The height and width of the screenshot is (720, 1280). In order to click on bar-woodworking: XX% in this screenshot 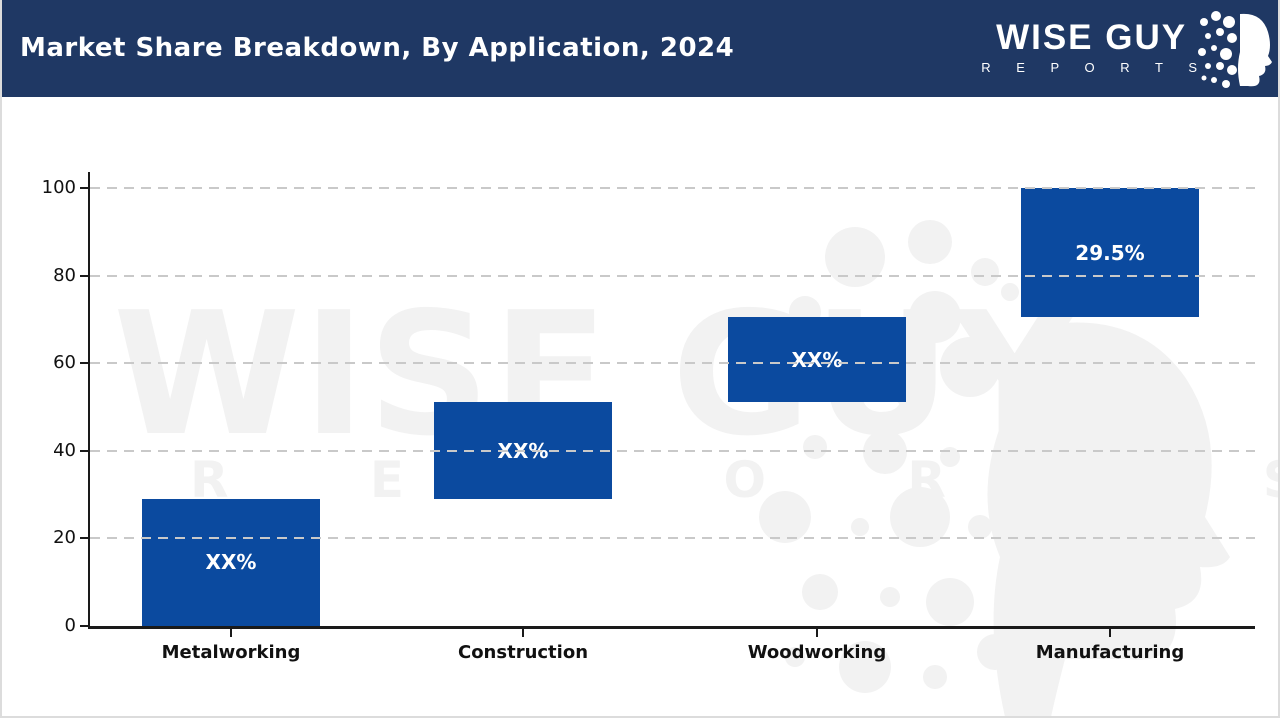, I will do `click(817, 360)`.